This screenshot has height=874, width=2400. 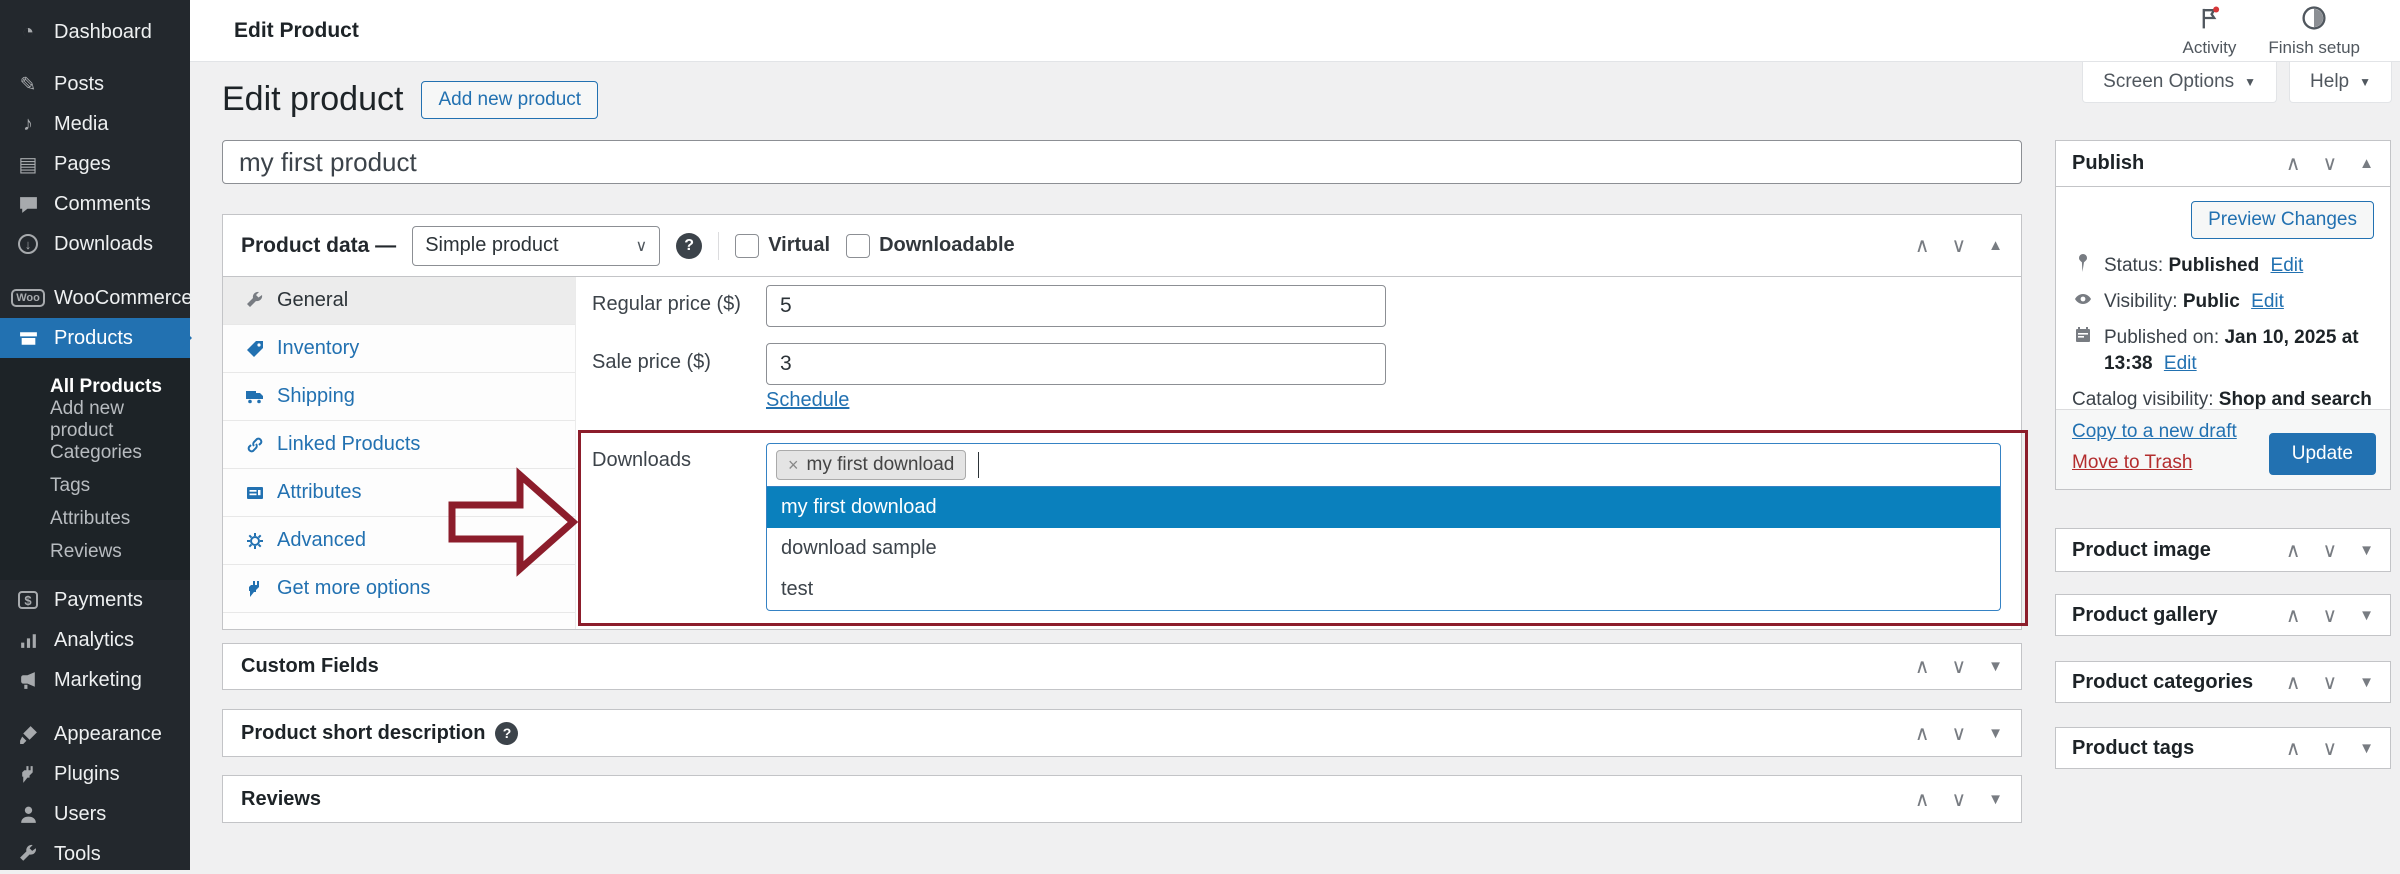 What do you see at coordinates (90, 518) in the screenshot?
I see `submenu-attributes: Attributes` at bounding box center [90, 518].